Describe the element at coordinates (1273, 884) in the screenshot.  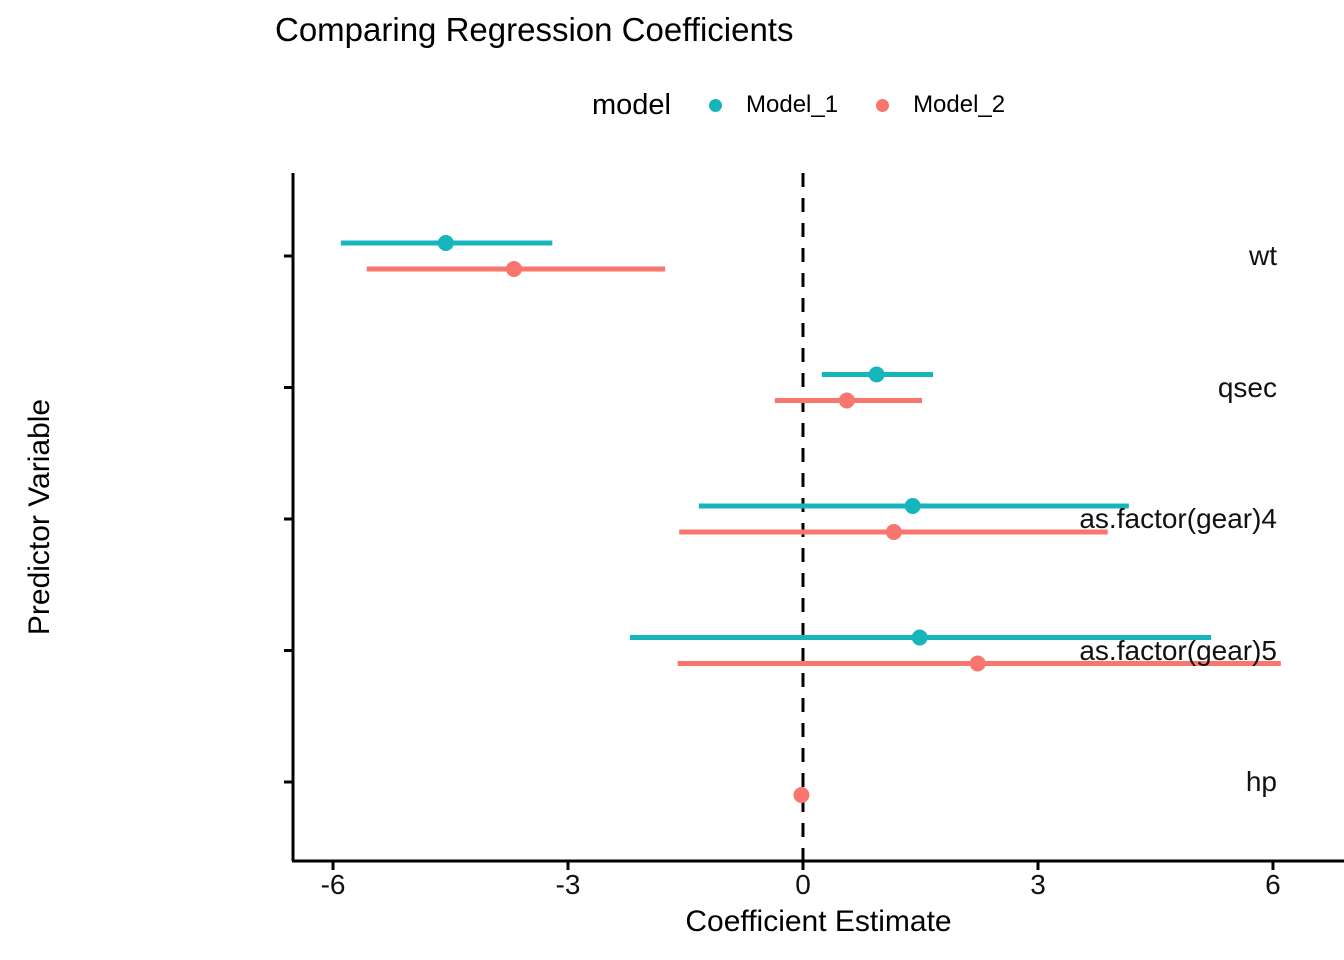
I see `x-tick-label: 6` at that location.